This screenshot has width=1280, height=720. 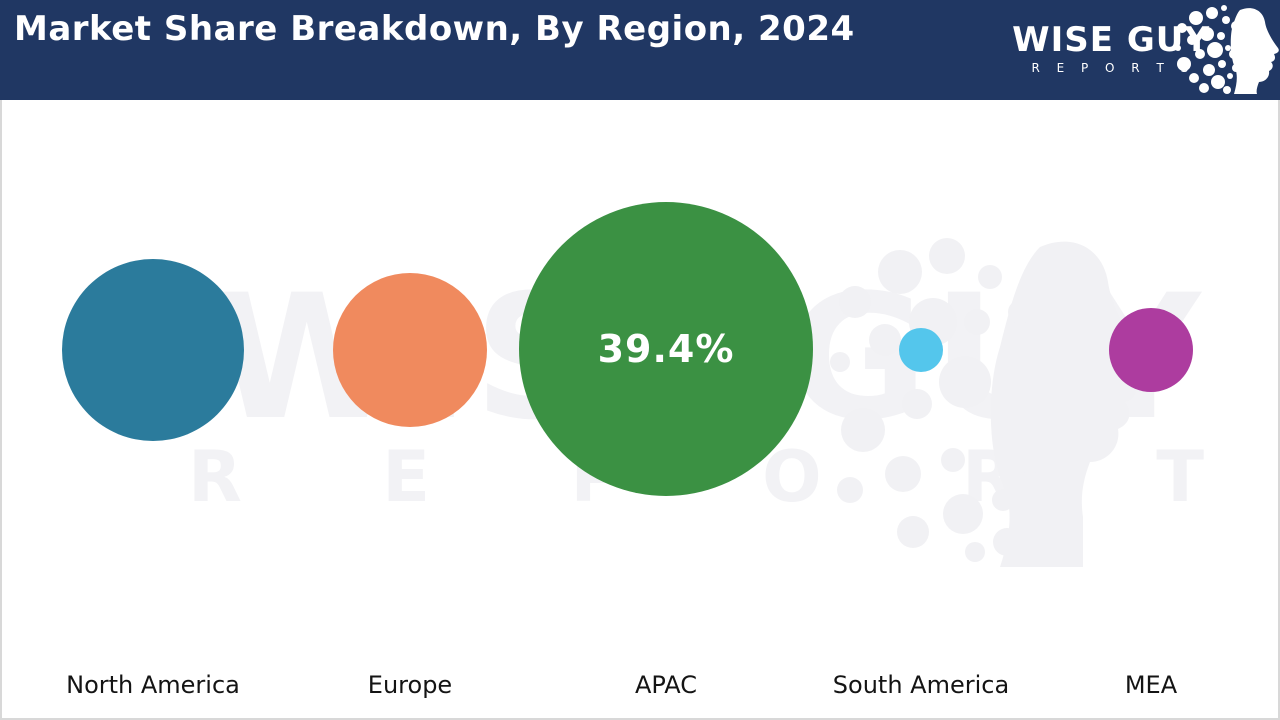 I want to click on logo-wordmark: WISE GUY, so click(x=1111, y=40).